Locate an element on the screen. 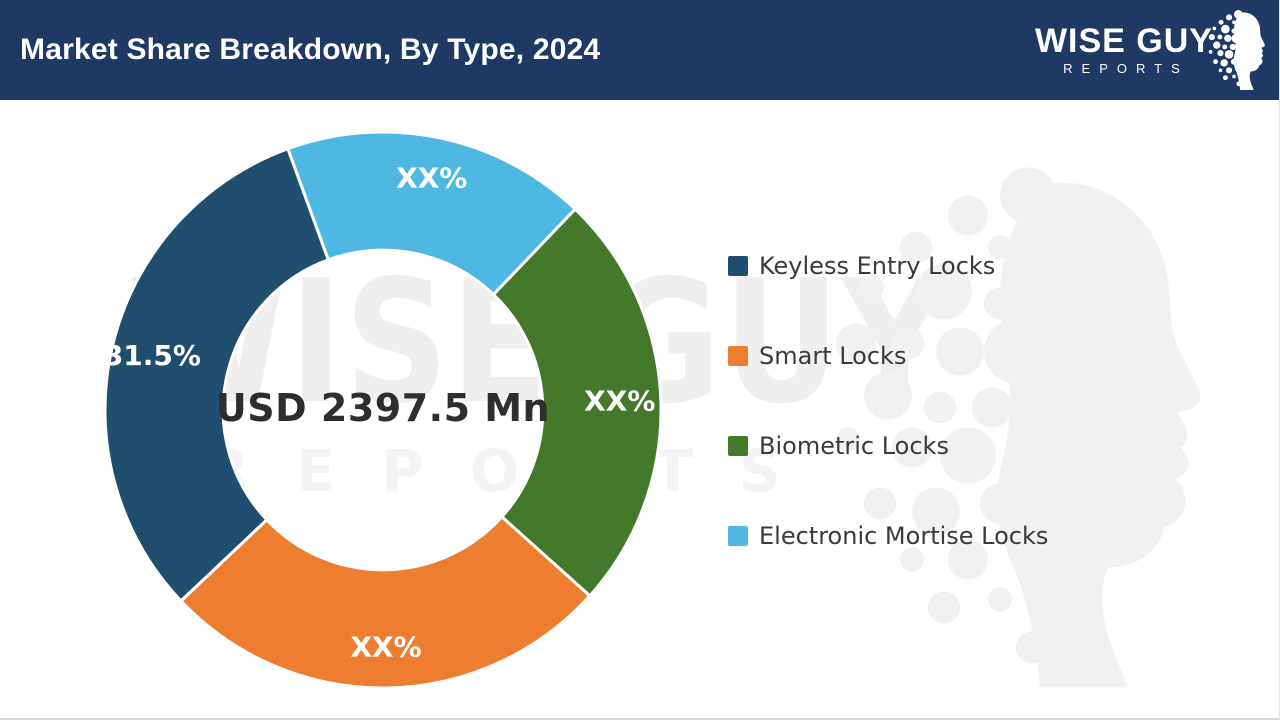 The height and width of the screenshot is (720, 1280). legend-item: Electronic Mortise Locks is located at coordinates (888, 536).